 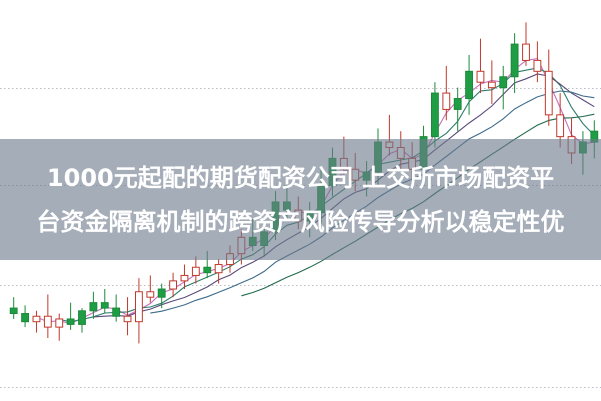 I want to click on headline-line-2: 台资金隔离机制的跨资产风险传导分析以稳定性优, so click(x=300, y=221).